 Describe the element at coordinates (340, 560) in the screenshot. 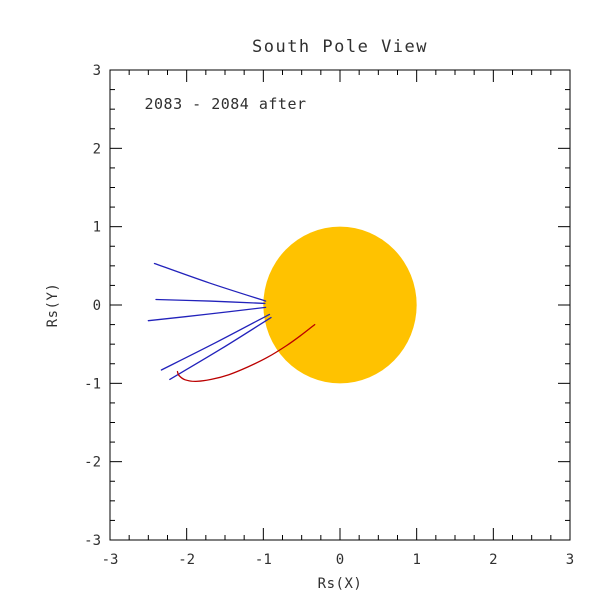

I see `x-tick-label: 0` at that location.